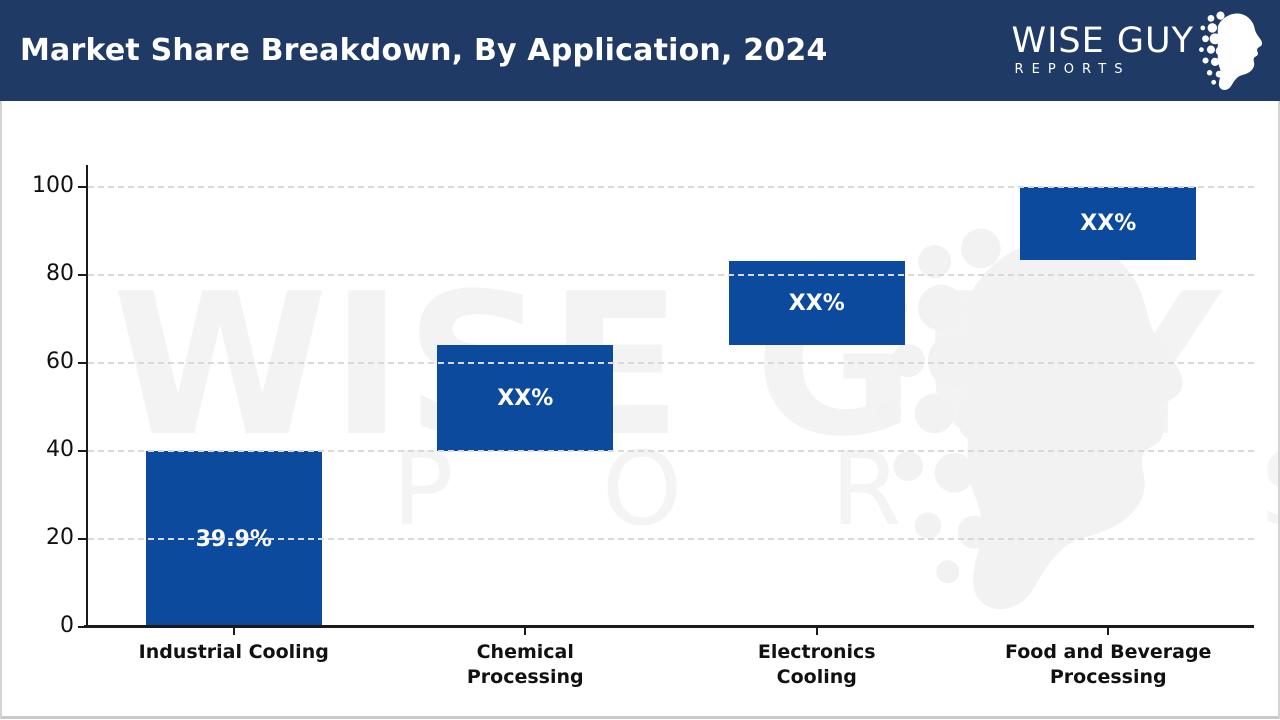 Image resolution: width=1280 pixels, height=720 pixels. I want to click on logo-wordmark: WISE GUY REPORTS, so click(1102, 49).